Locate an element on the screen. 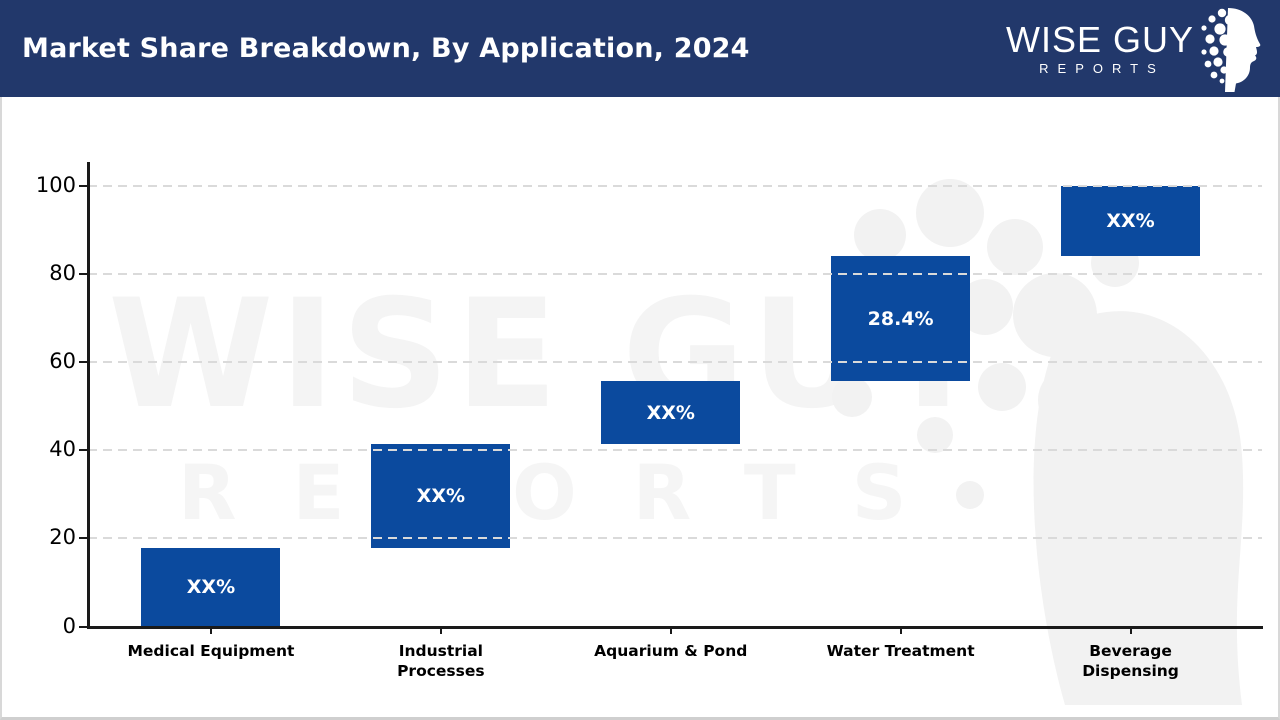  bar-value-label-industrial-processes: XX% is located at coordinates (441, 496).